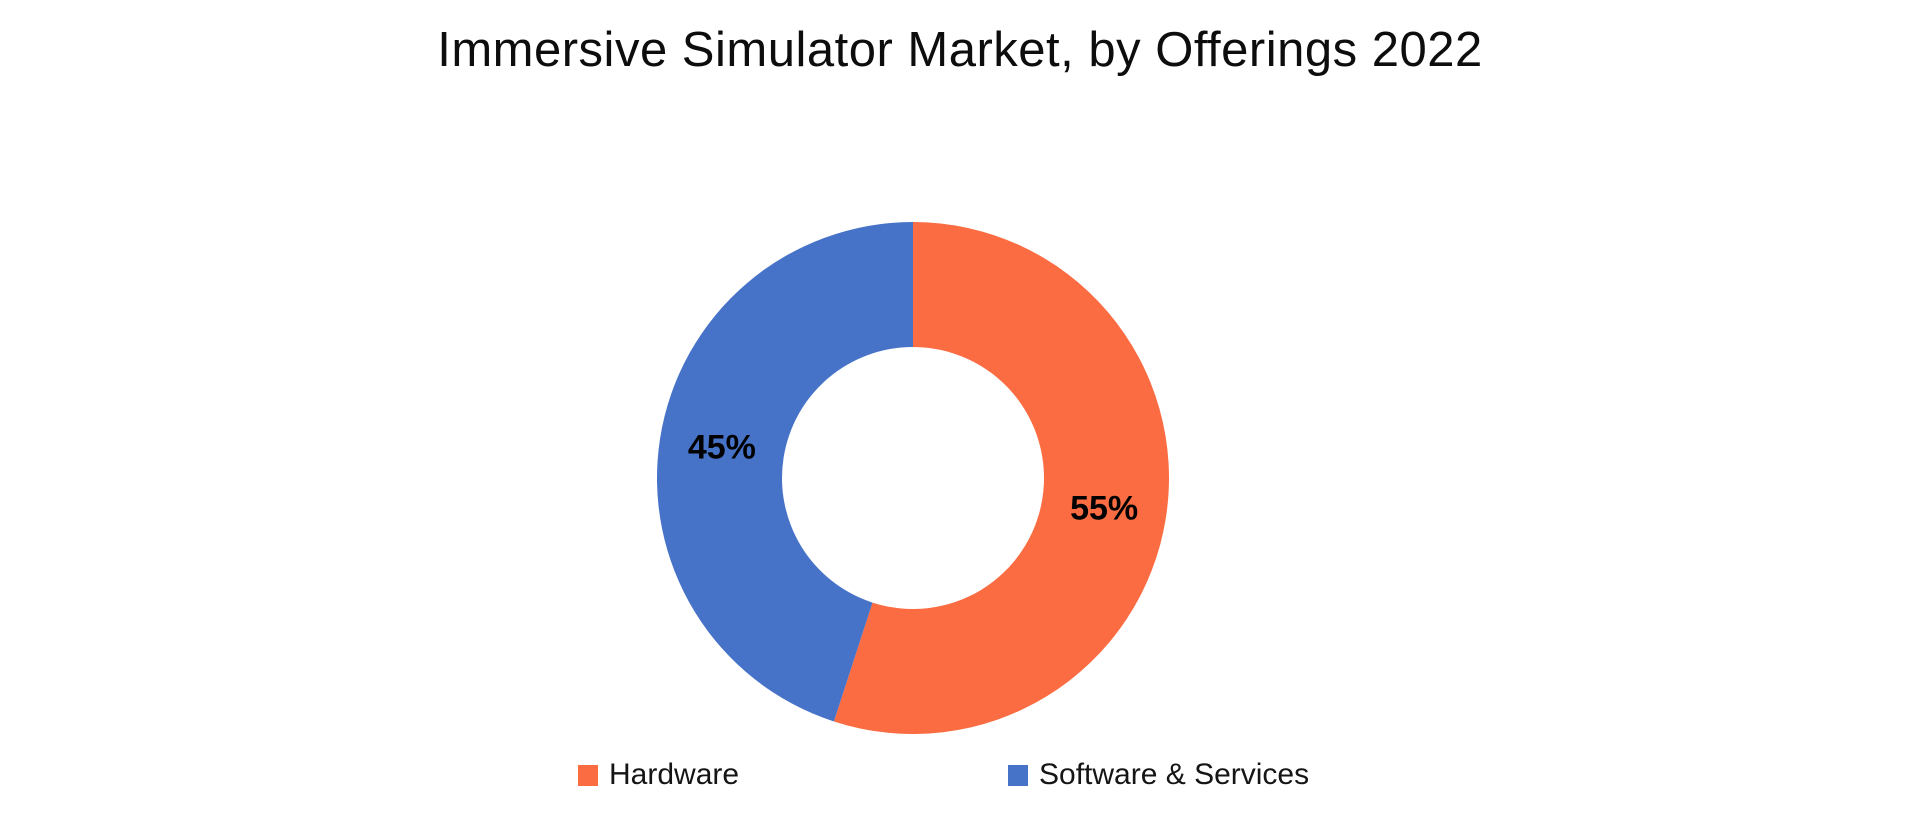 The width and height of the screenshot is (1920, 818). Describe the element at coordinates (588, 775) in the screenshot. I see `legend-swatch-hardware` at that location.